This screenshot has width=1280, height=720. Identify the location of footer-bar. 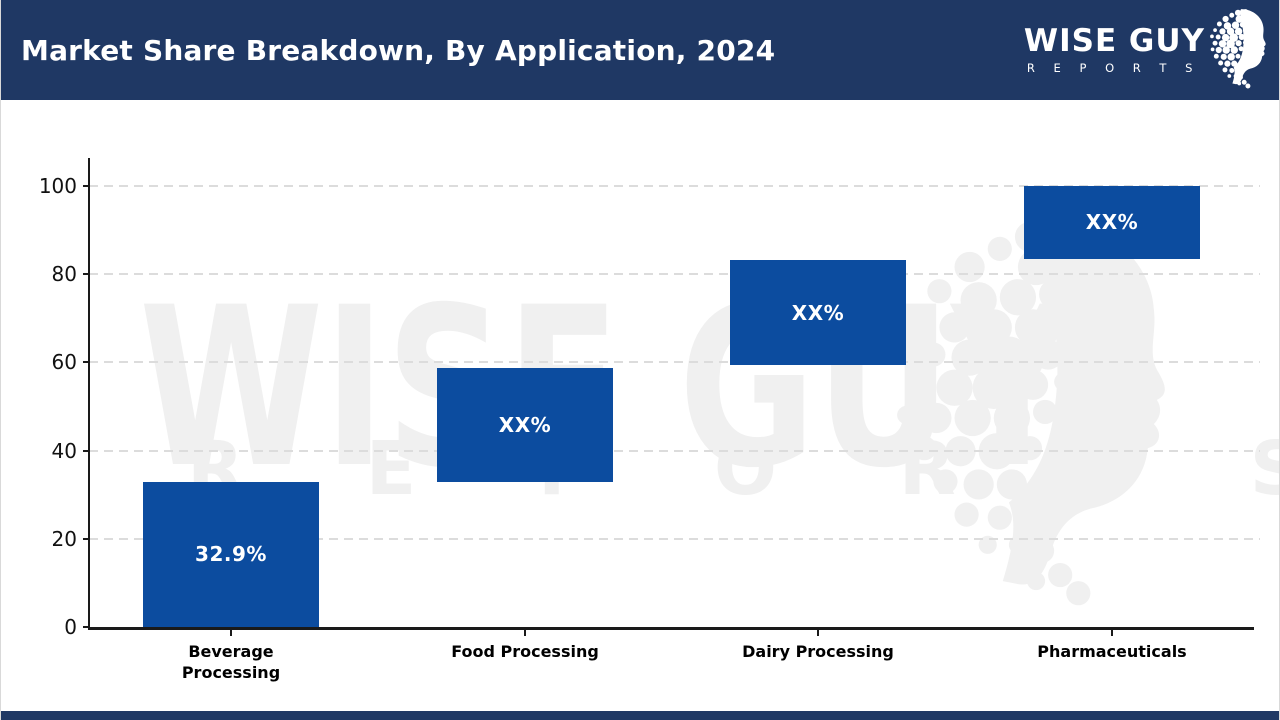
(640, 715).